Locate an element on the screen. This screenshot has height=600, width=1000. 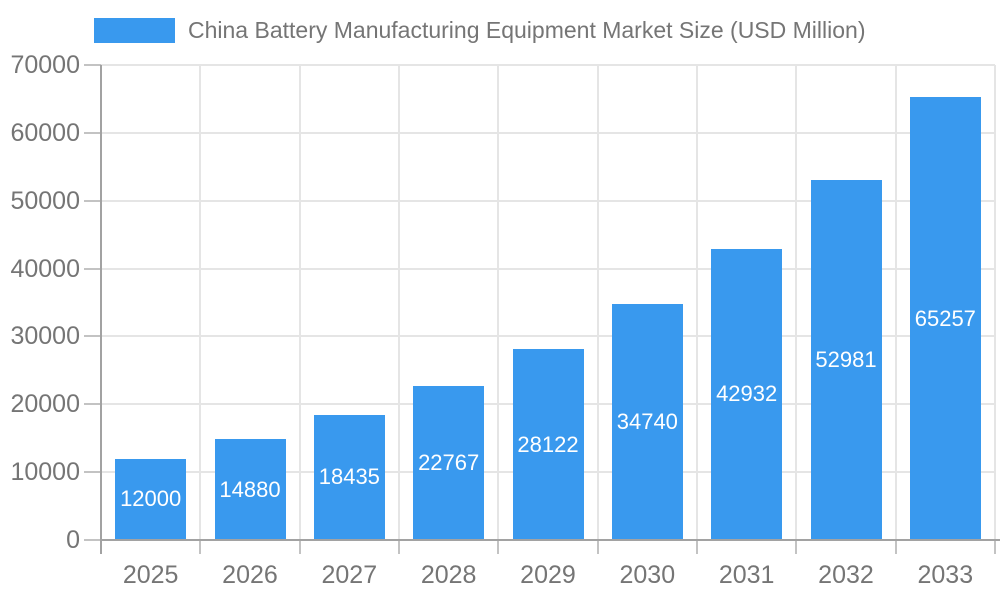
bar-value-label: 52981 is located at coordinates (846, 360).